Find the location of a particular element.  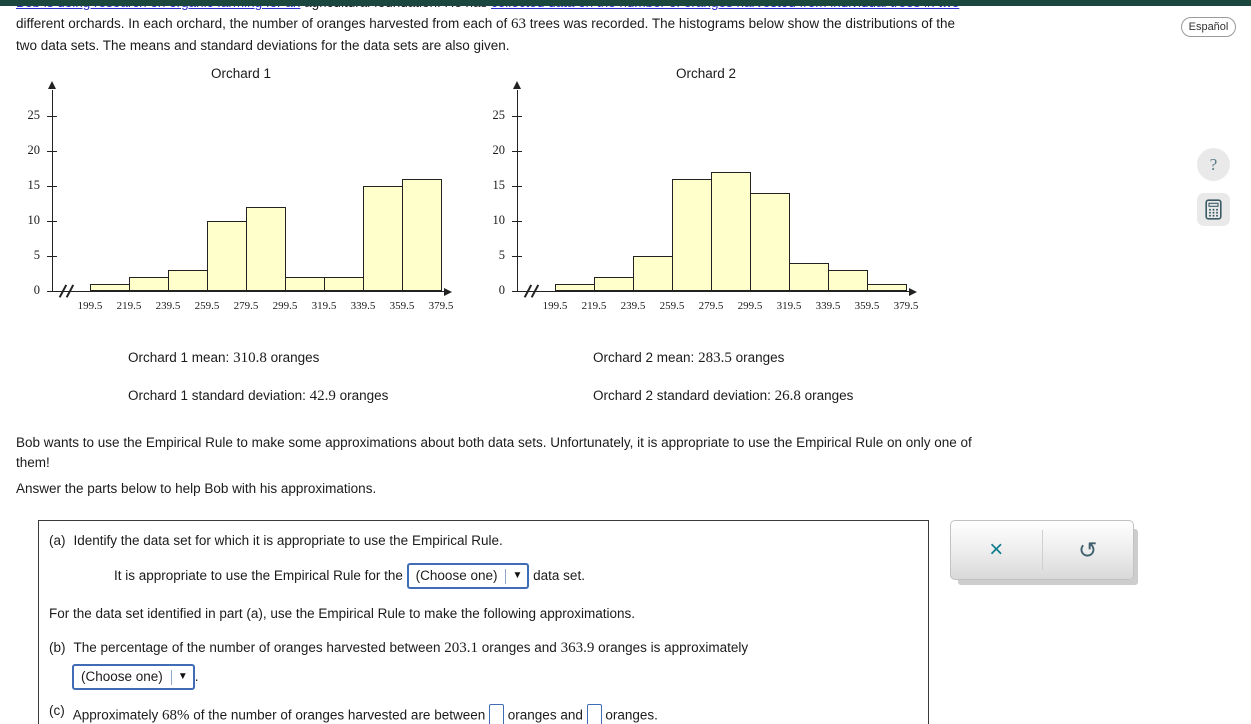

bob-paragraph-line2: them! is located at coordinates (33, 462).